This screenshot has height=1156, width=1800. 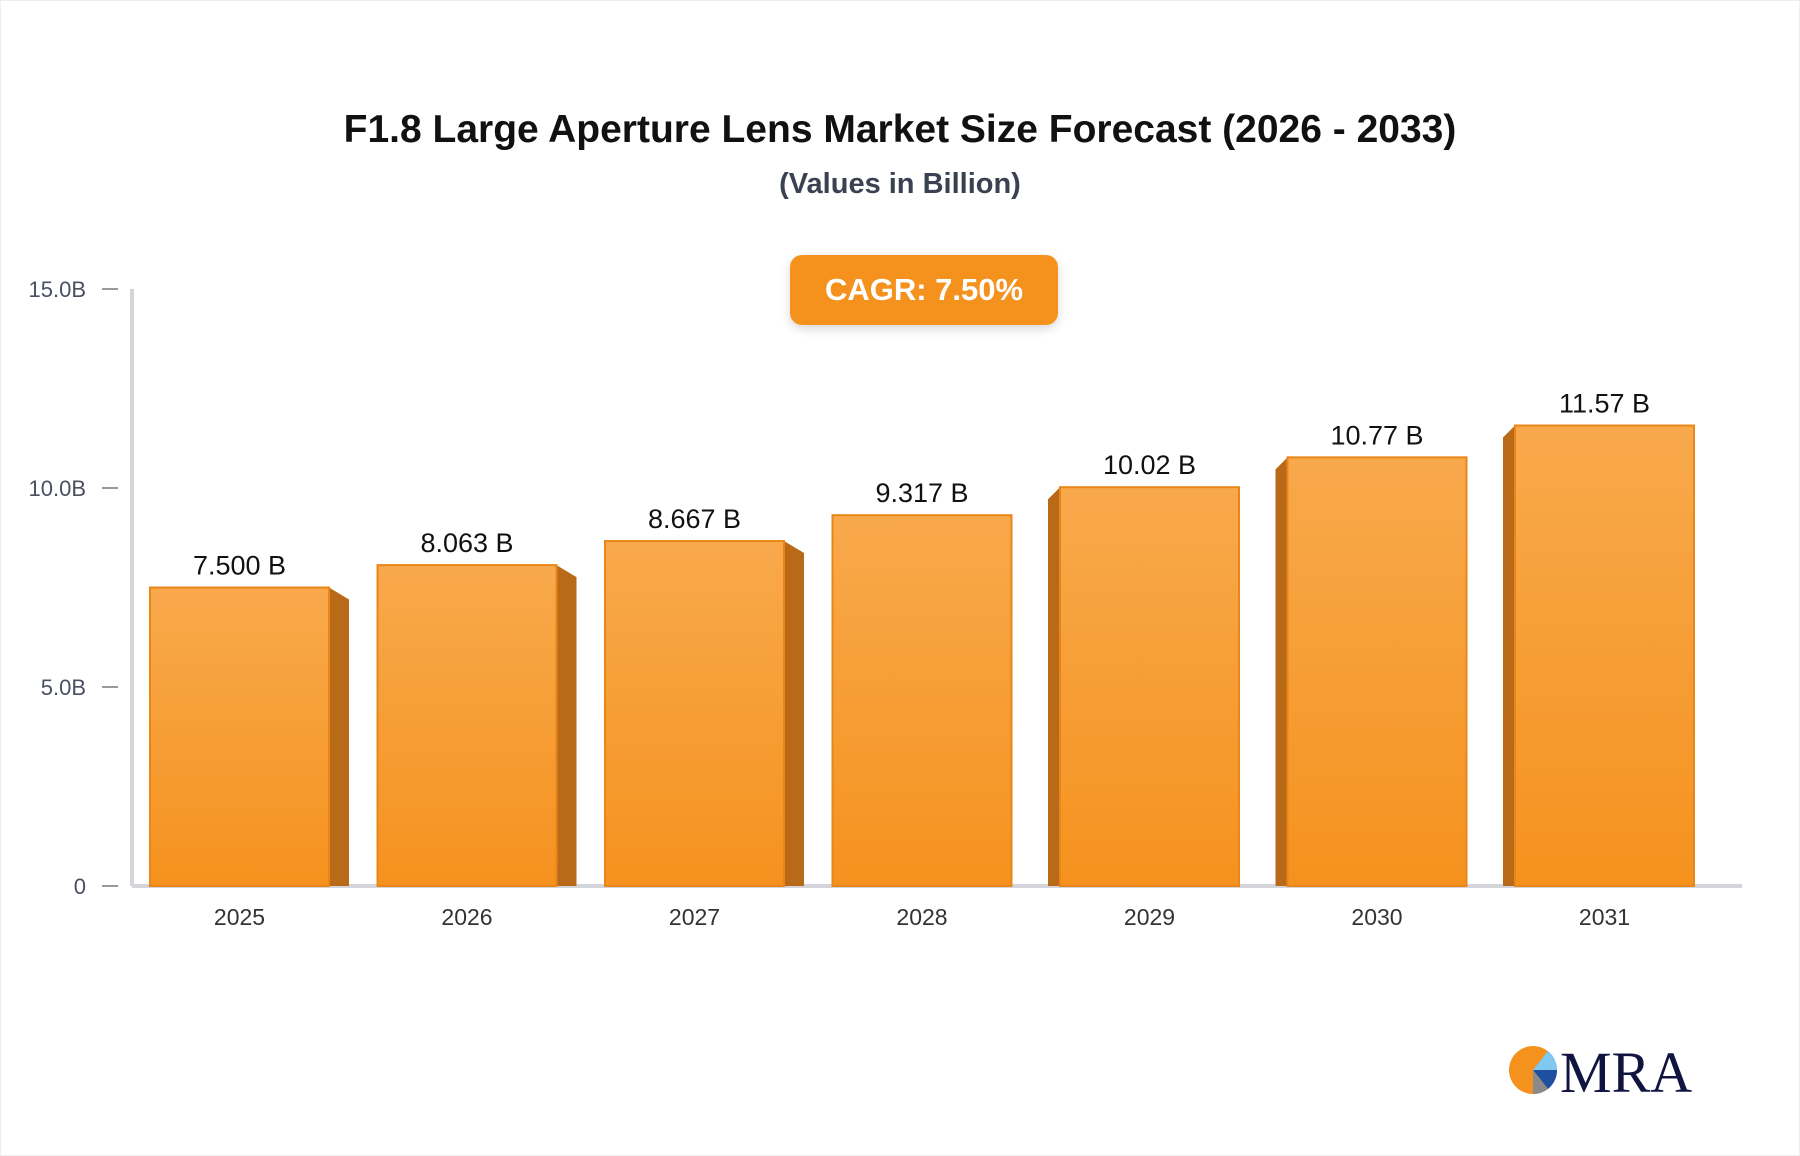 What do you see at coordinates (1376, 435) in the screenshot?
I see `data-label: 10.77 B` at bounding box center [1376, 435].